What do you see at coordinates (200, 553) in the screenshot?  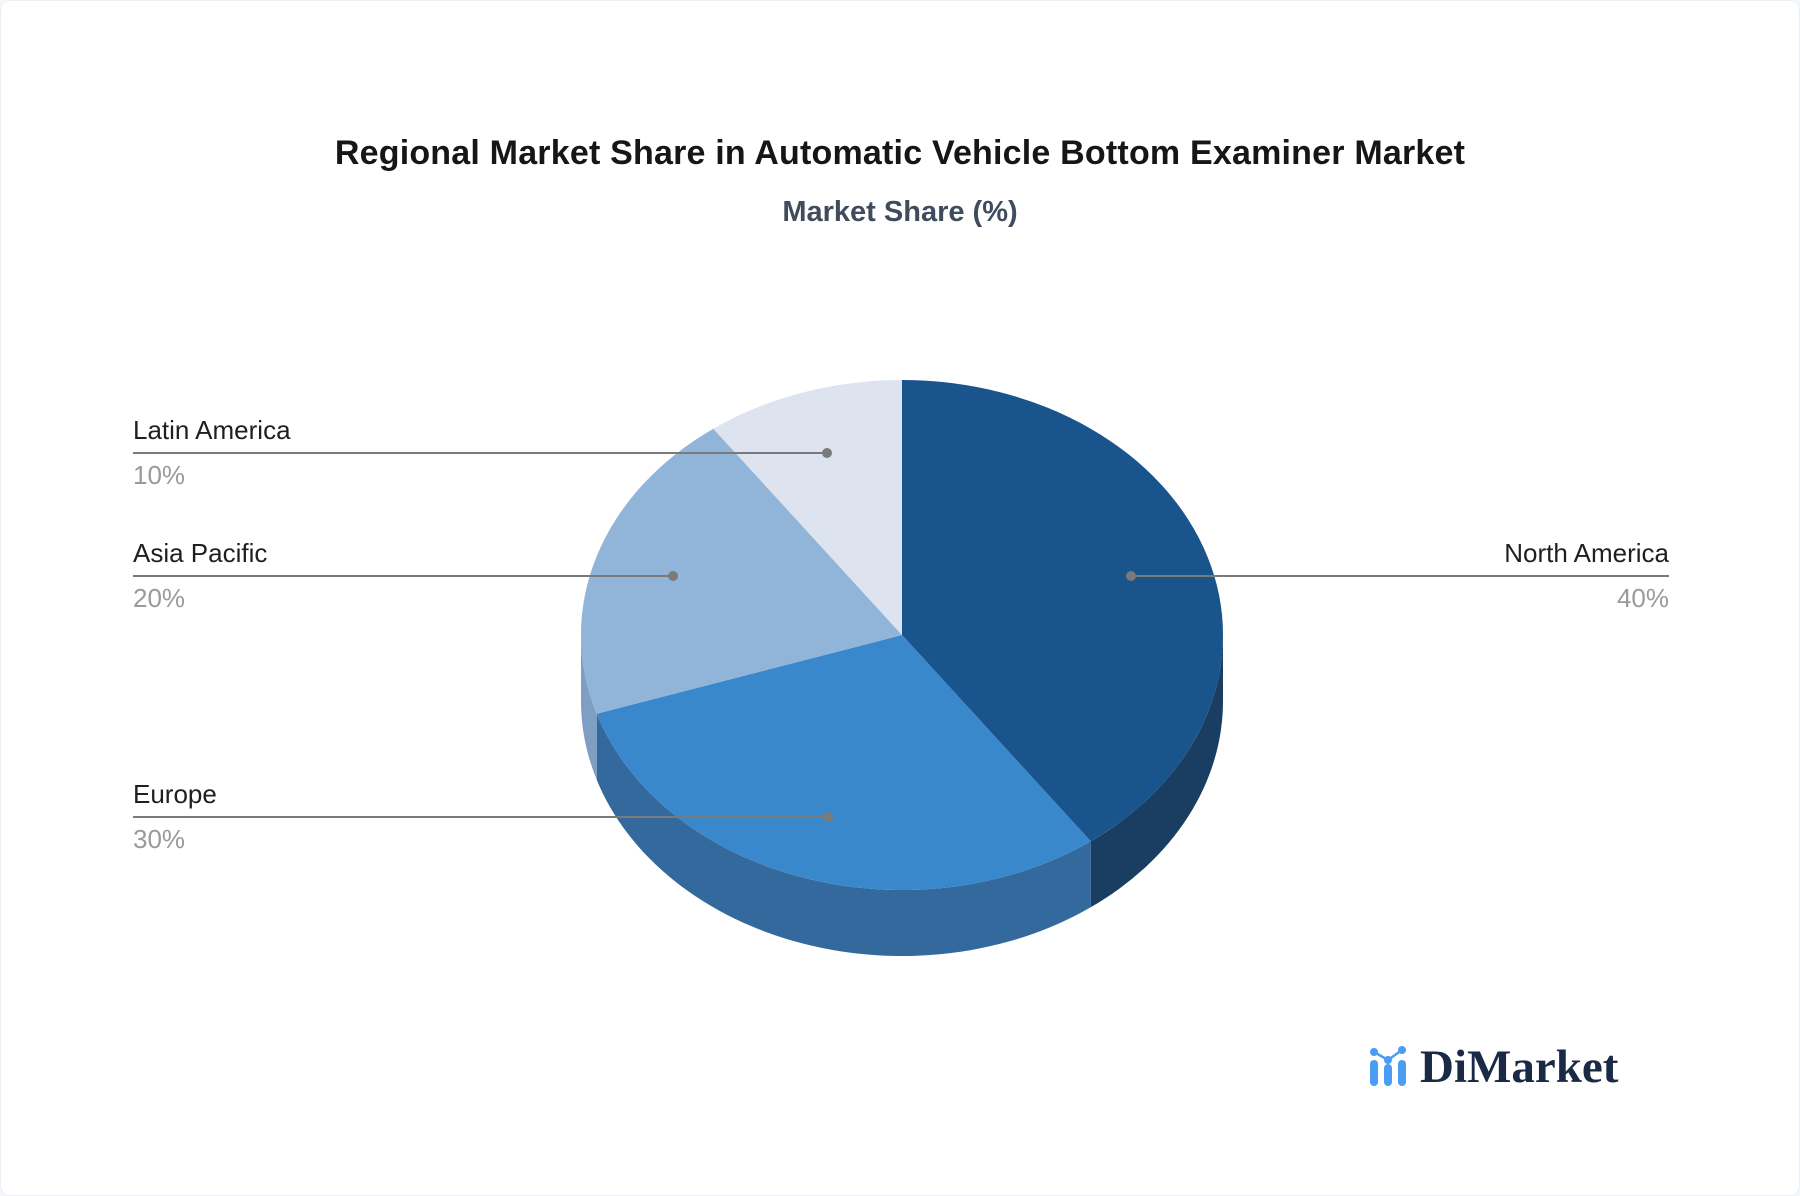 I see `slice-label: Asia Pacific` at bounding box center [200, 553].